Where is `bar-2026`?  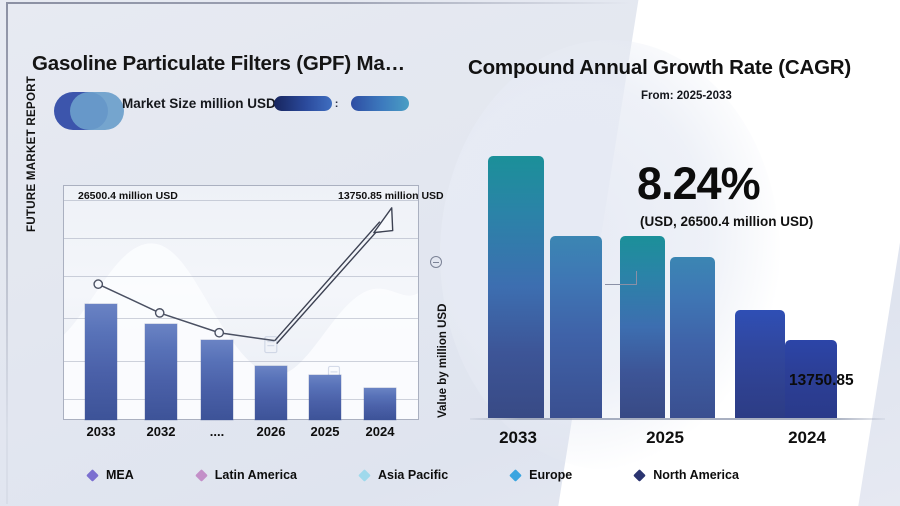
bar-2026 is located at coordinates (271, 393).